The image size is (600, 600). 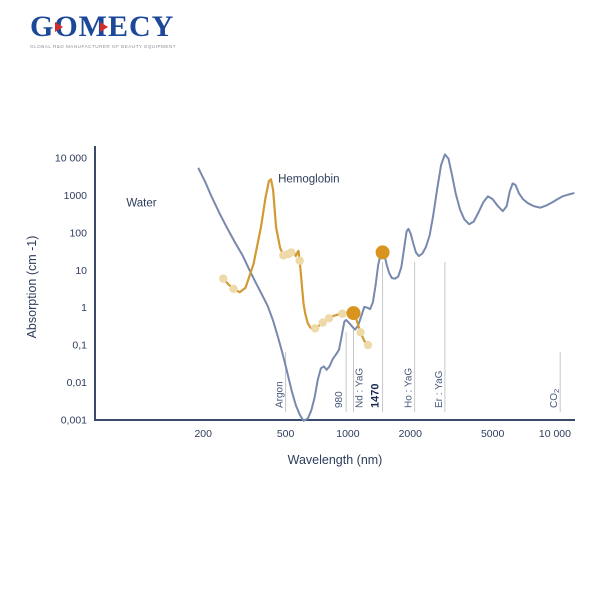 I want to click on reference-label-argon: Argon, so click(x=280, y=394).